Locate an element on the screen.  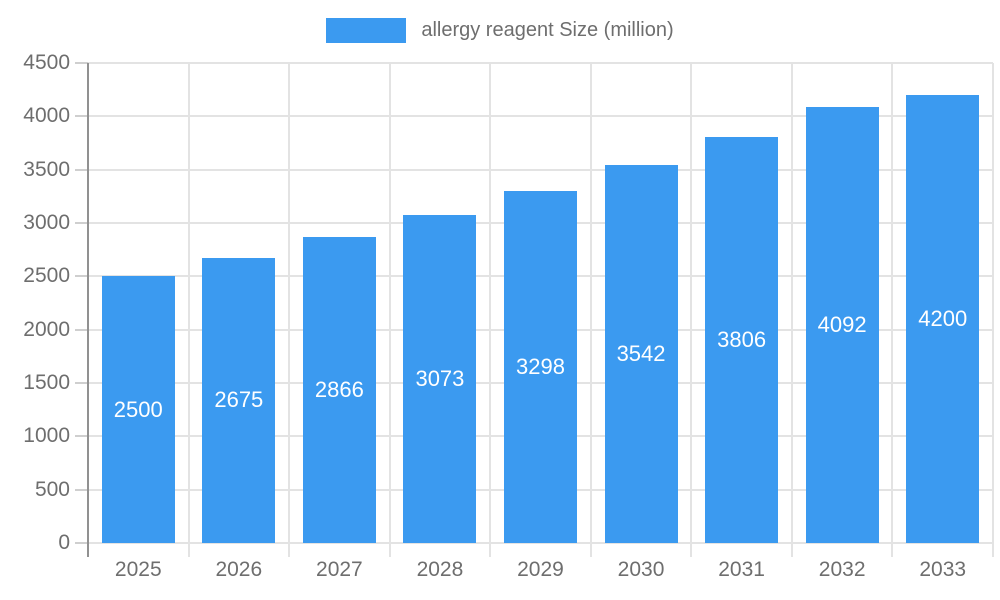
x-tick-label: 2027 is located at coordinates (339, 569).